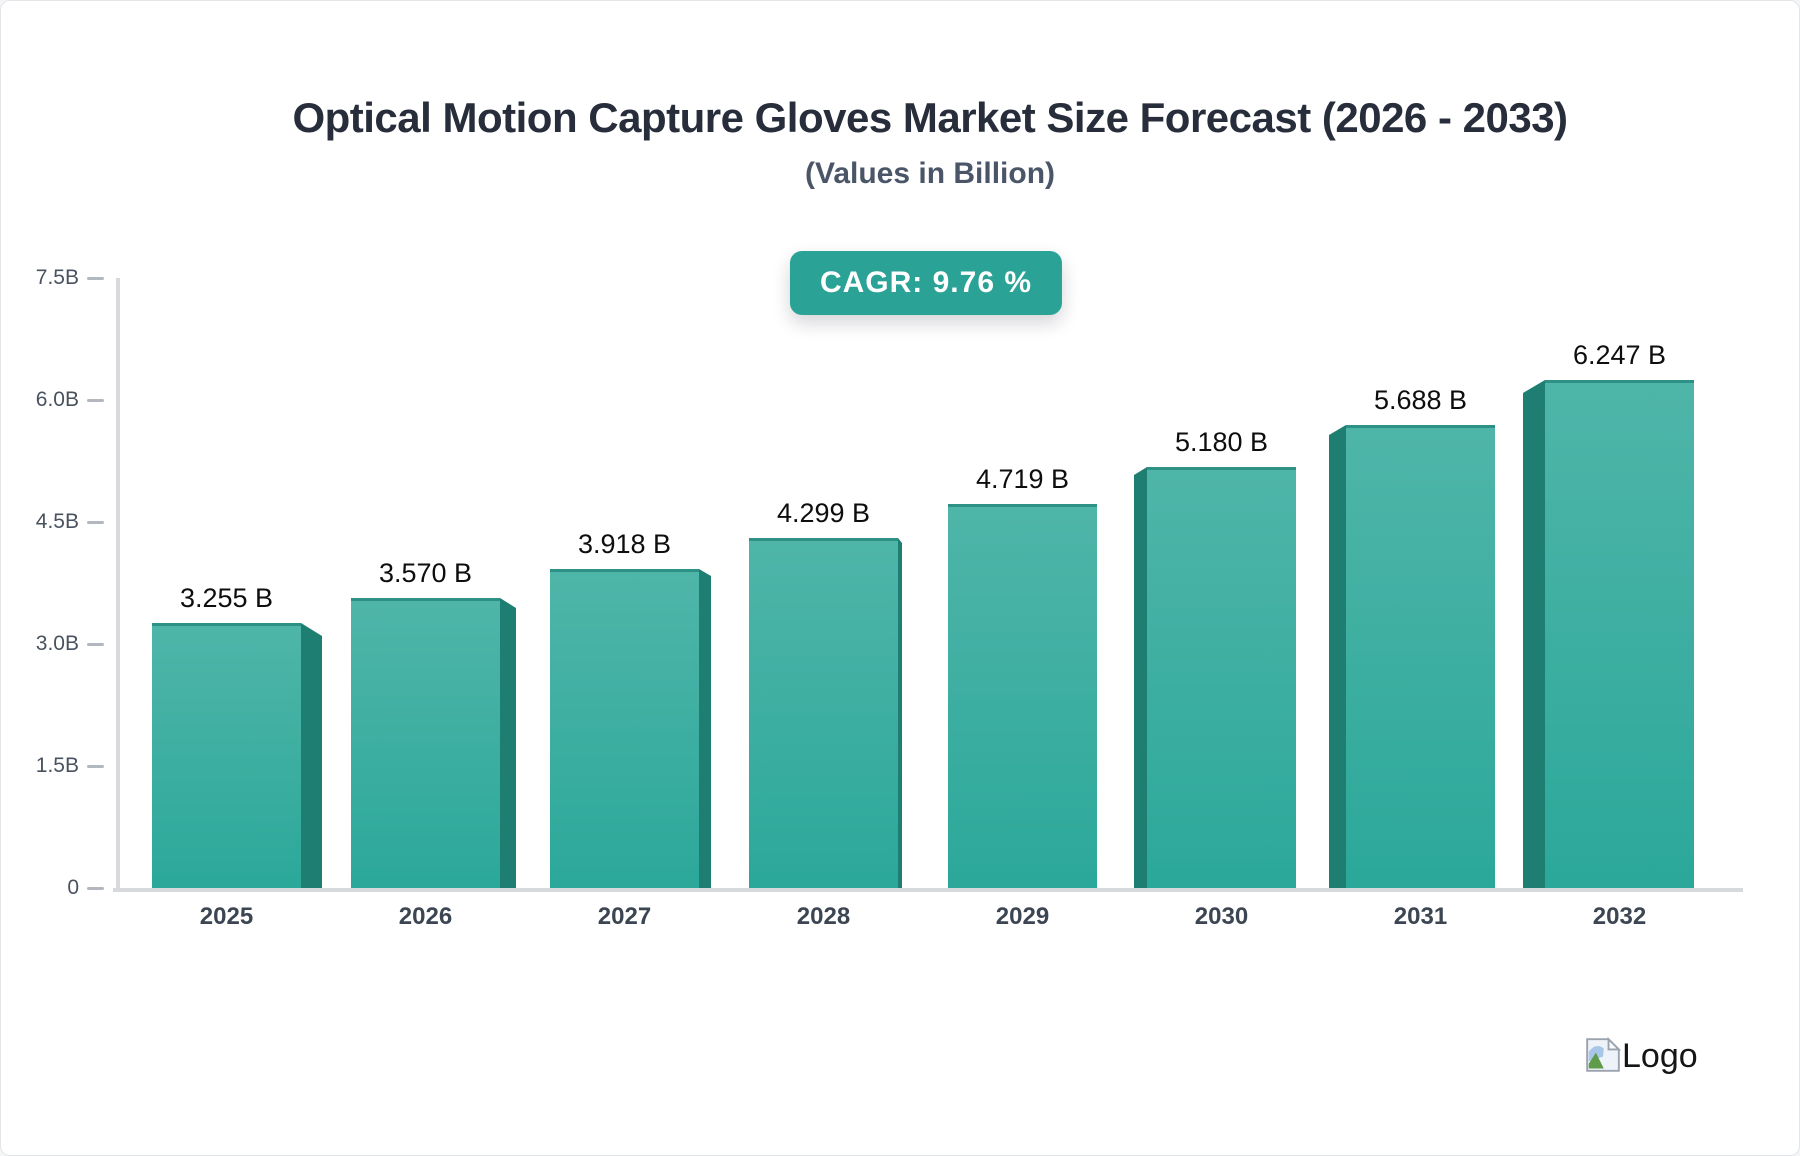  I want to click on broken-image-icon, so click(1603, 1057).